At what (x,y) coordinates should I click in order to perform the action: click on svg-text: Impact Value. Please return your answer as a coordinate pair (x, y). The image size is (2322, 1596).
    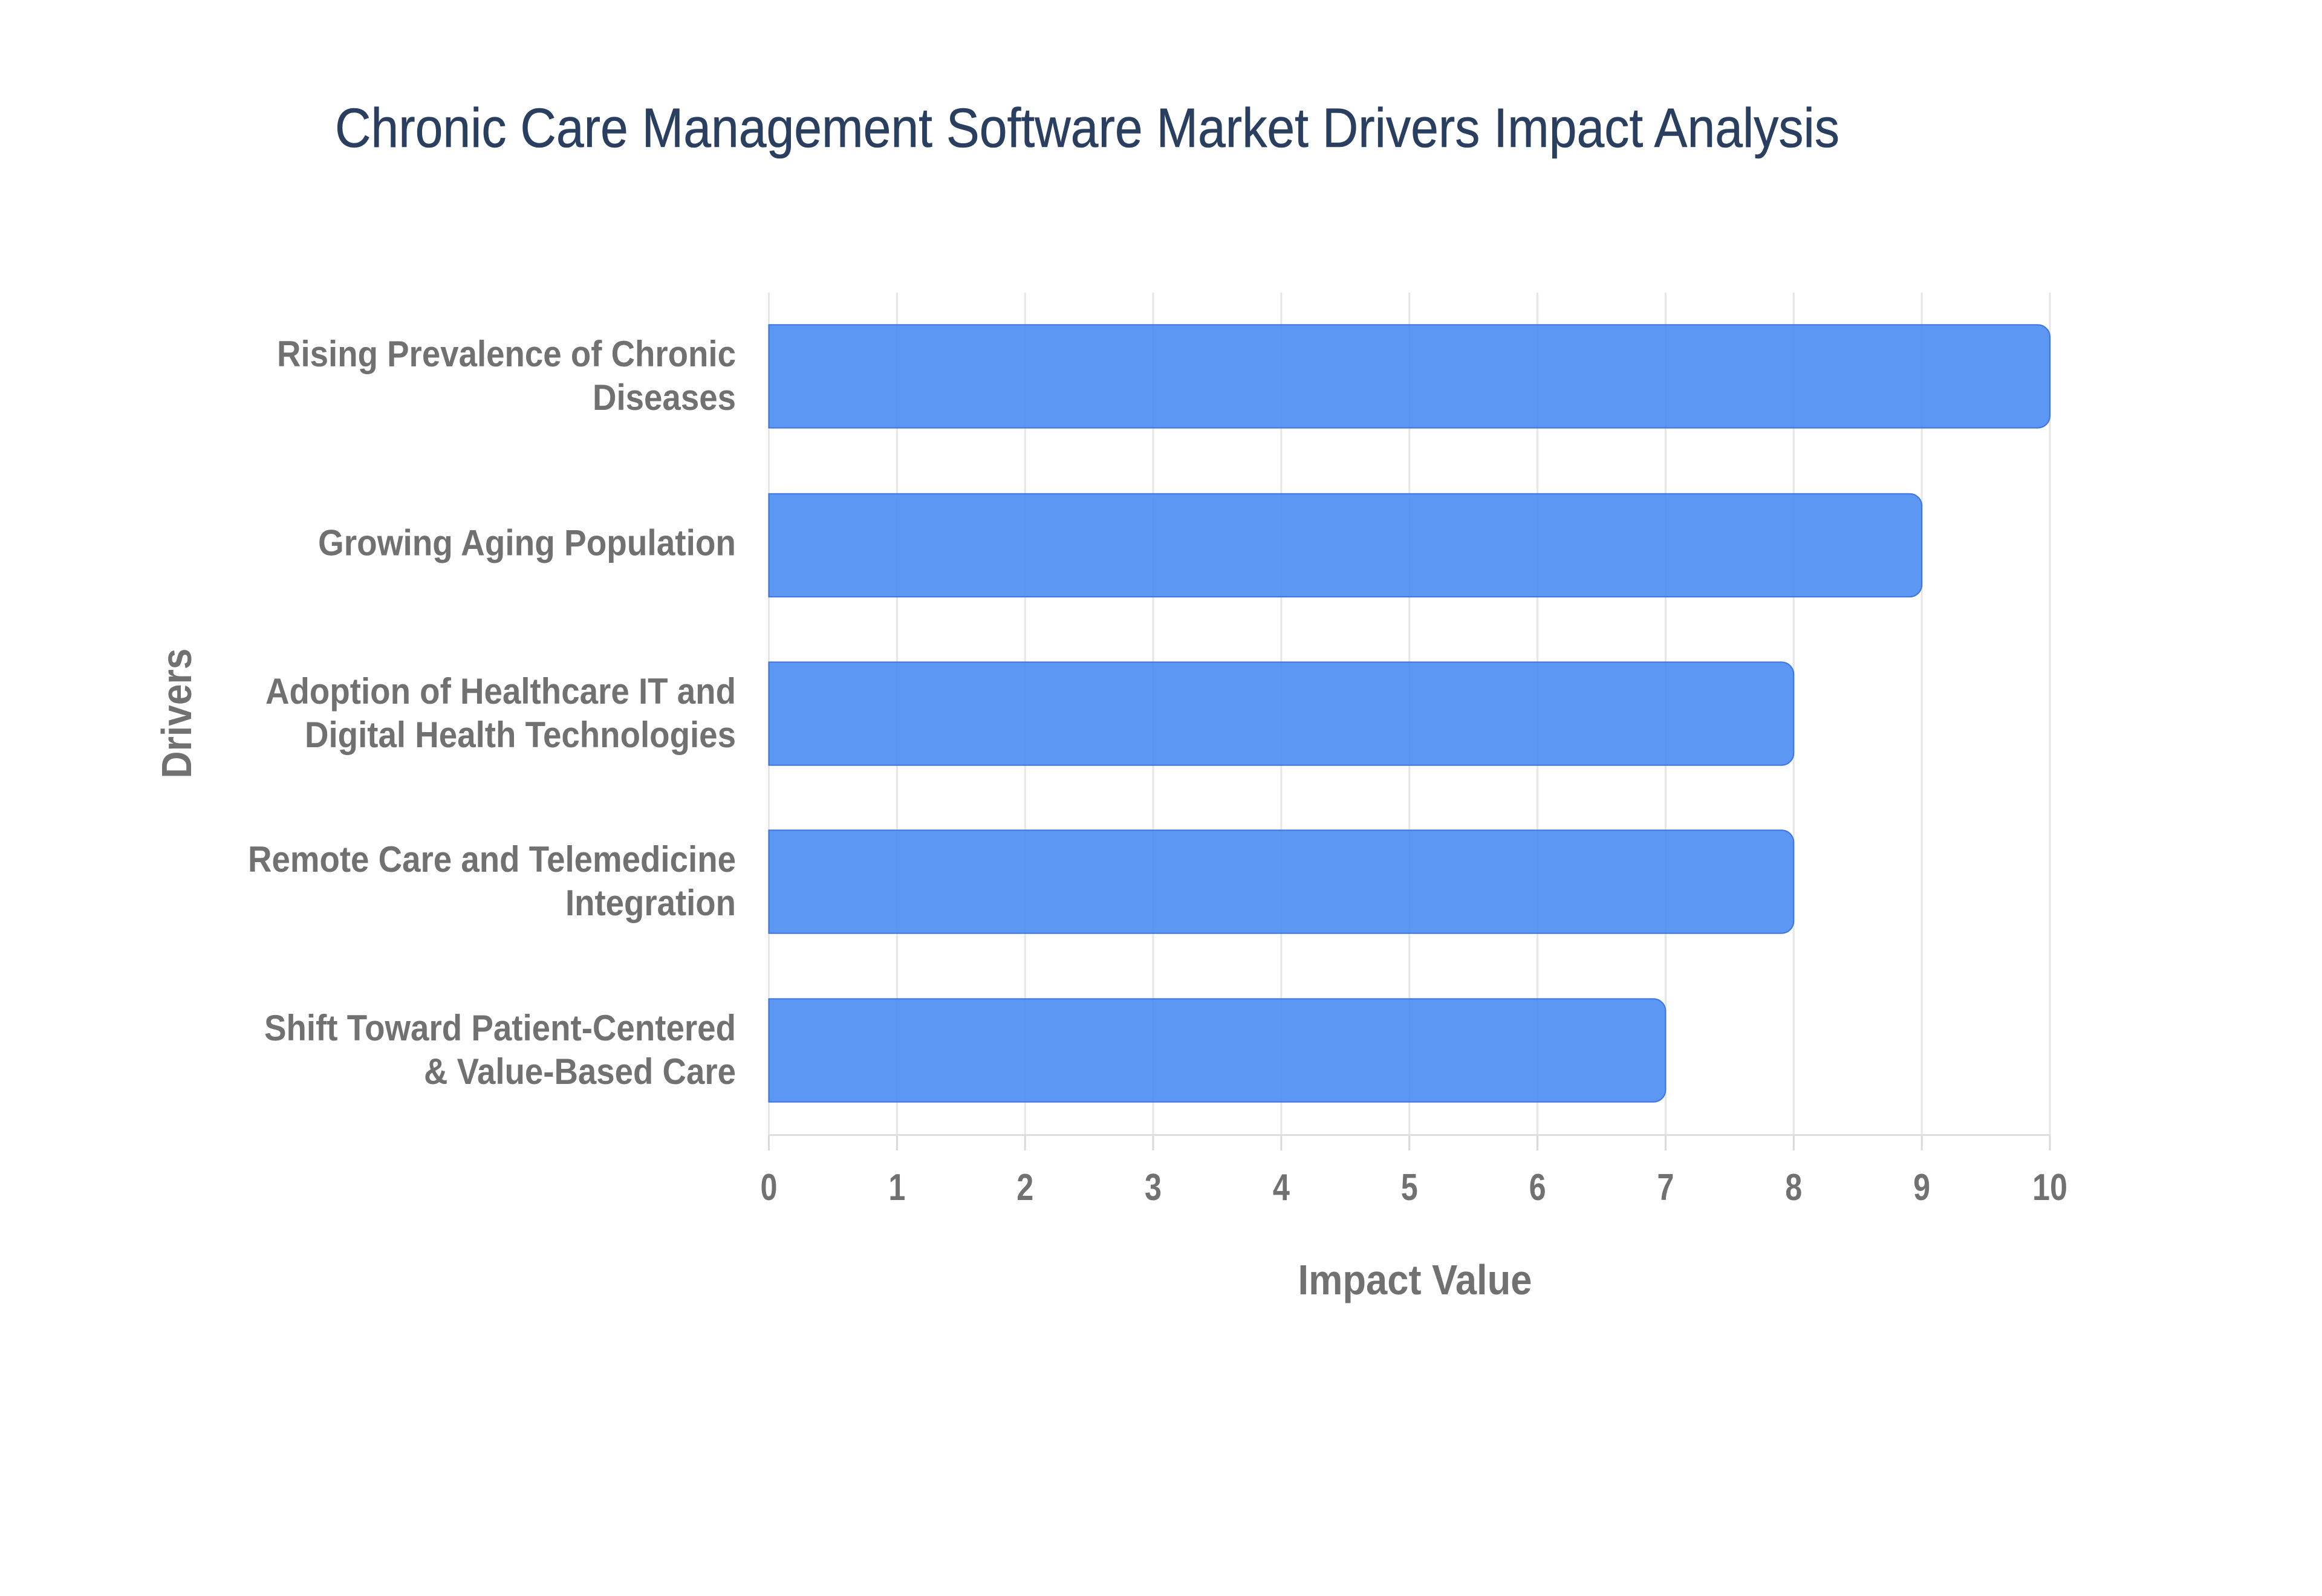
    Looking at the image, I should click on (1415, 1279).